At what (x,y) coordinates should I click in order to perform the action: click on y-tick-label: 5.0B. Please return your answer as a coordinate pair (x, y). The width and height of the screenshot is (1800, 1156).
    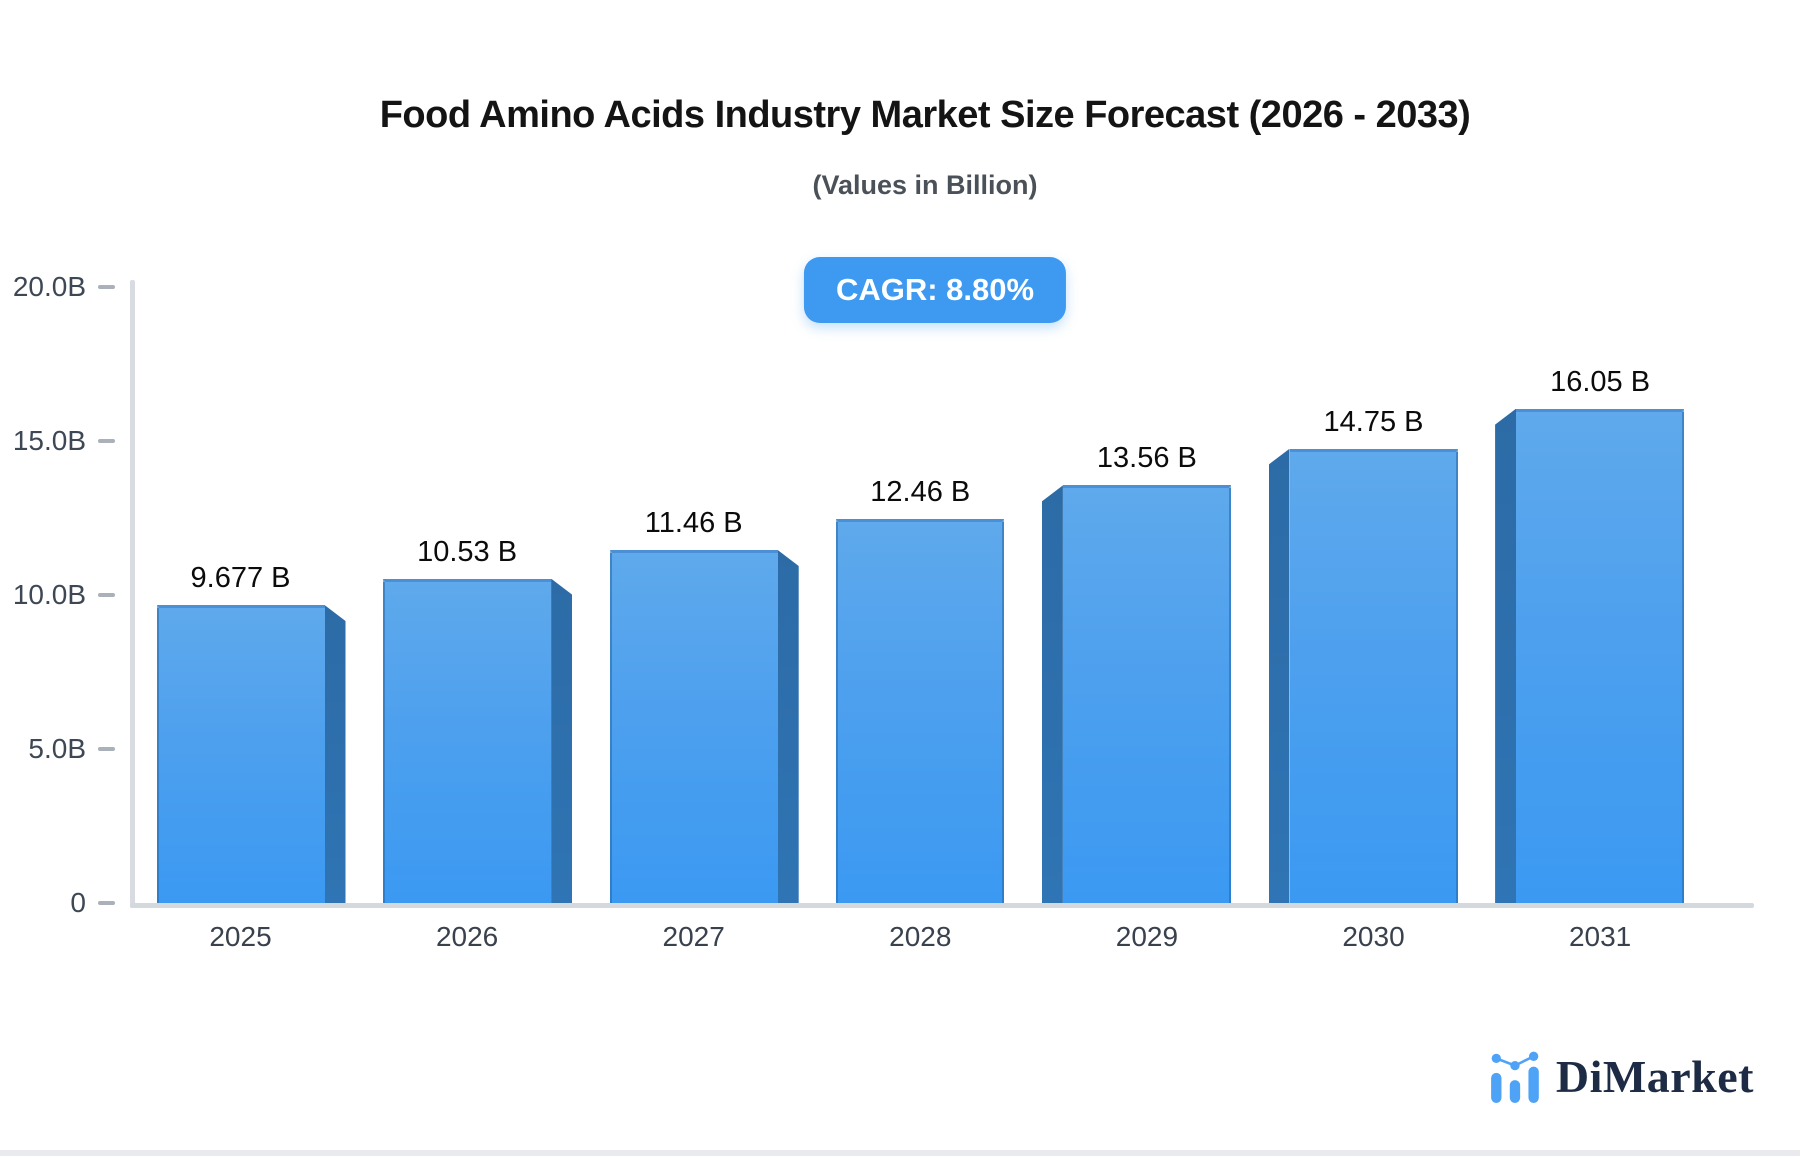
    Looking at the image, I should click on (57, 748).